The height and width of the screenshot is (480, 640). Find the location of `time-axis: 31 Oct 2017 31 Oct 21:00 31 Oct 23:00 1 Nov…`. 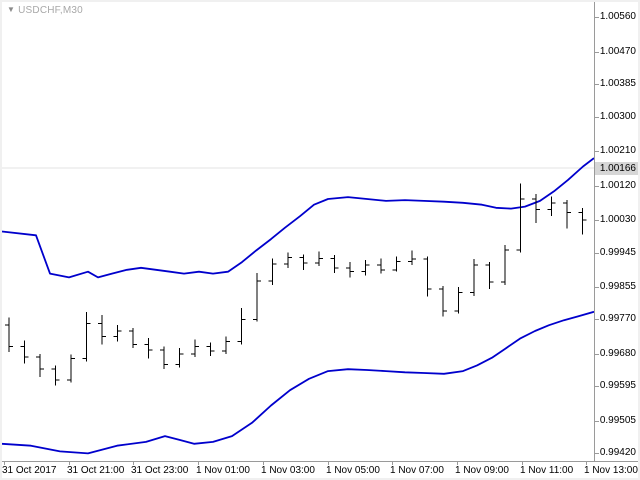

time-axis: 31 Oct 2017 31 Oct 21:00 31 Oct 23:00 1 Nov… is located at coordinates (320, 469).